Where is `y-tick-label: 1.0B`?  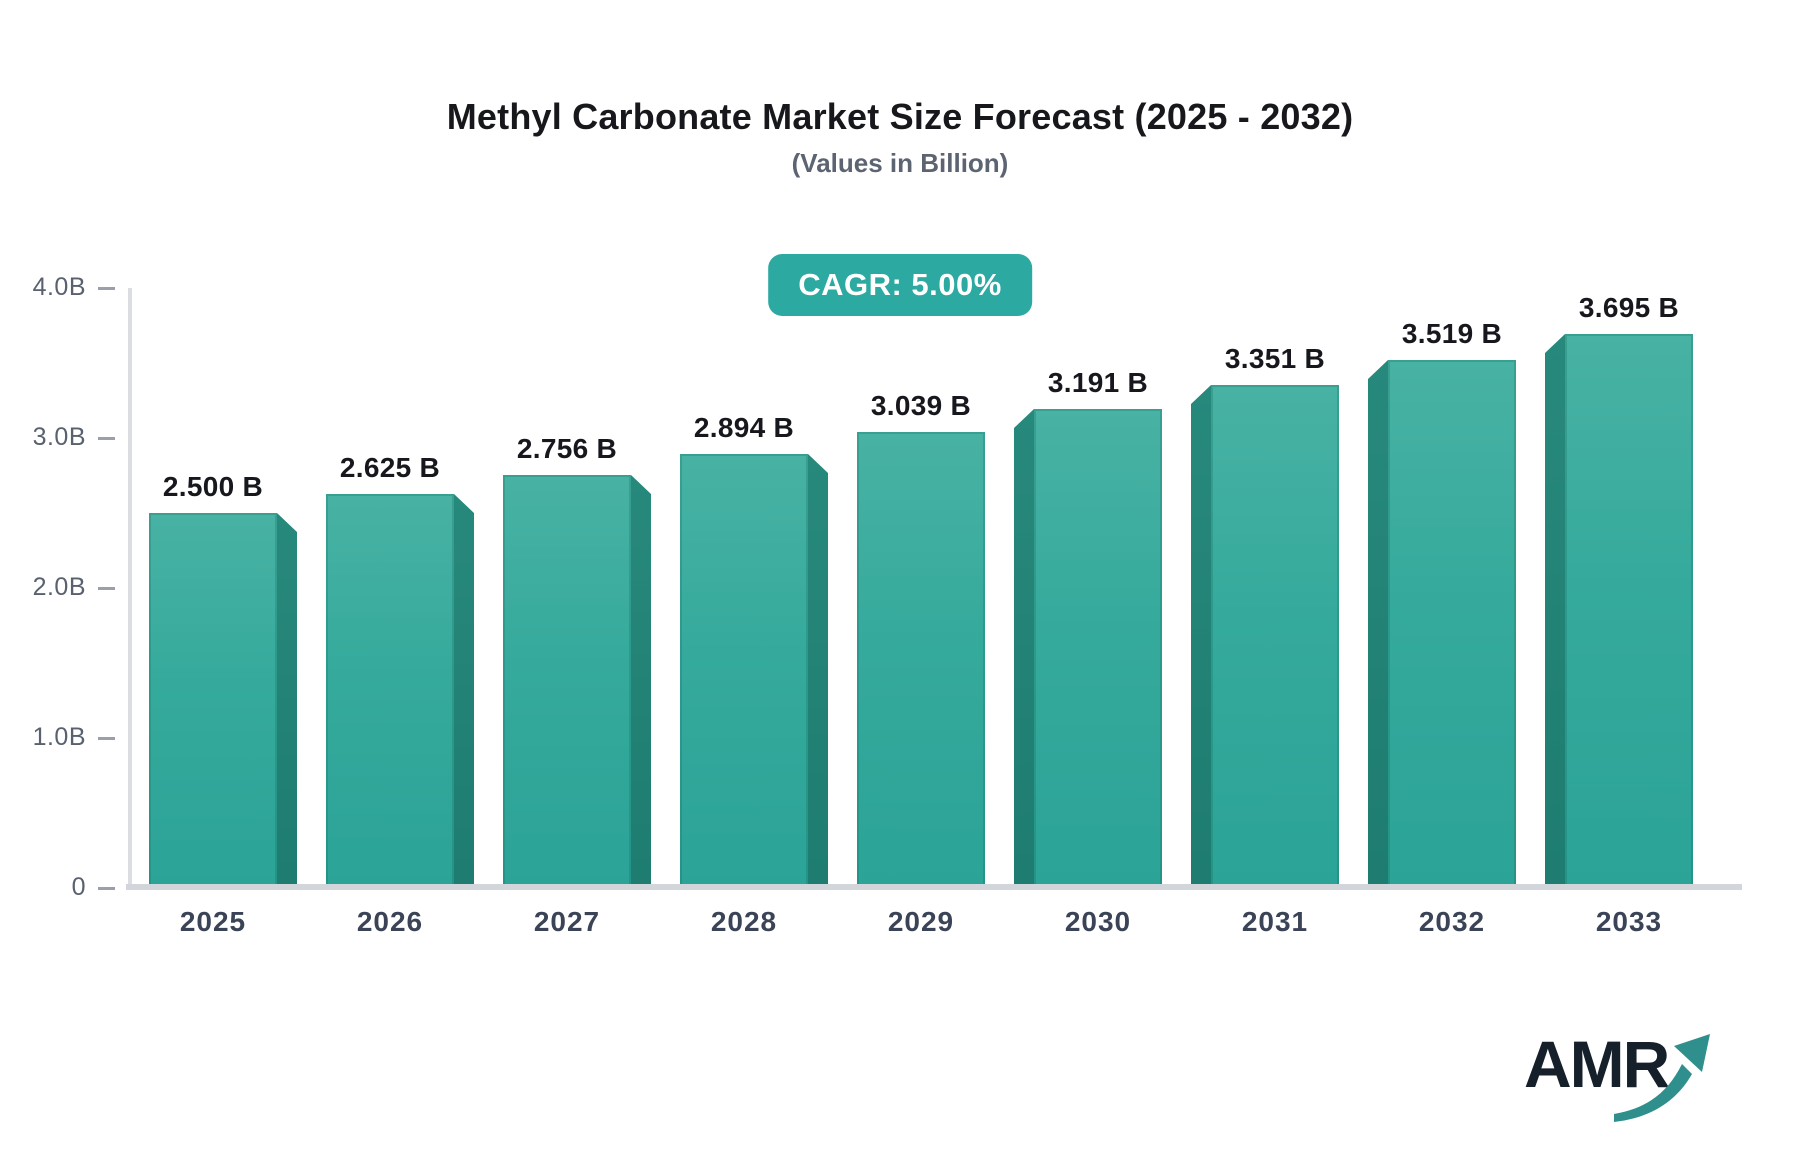
y-tick-label: 1.0B is located at coordinates (59, 737).